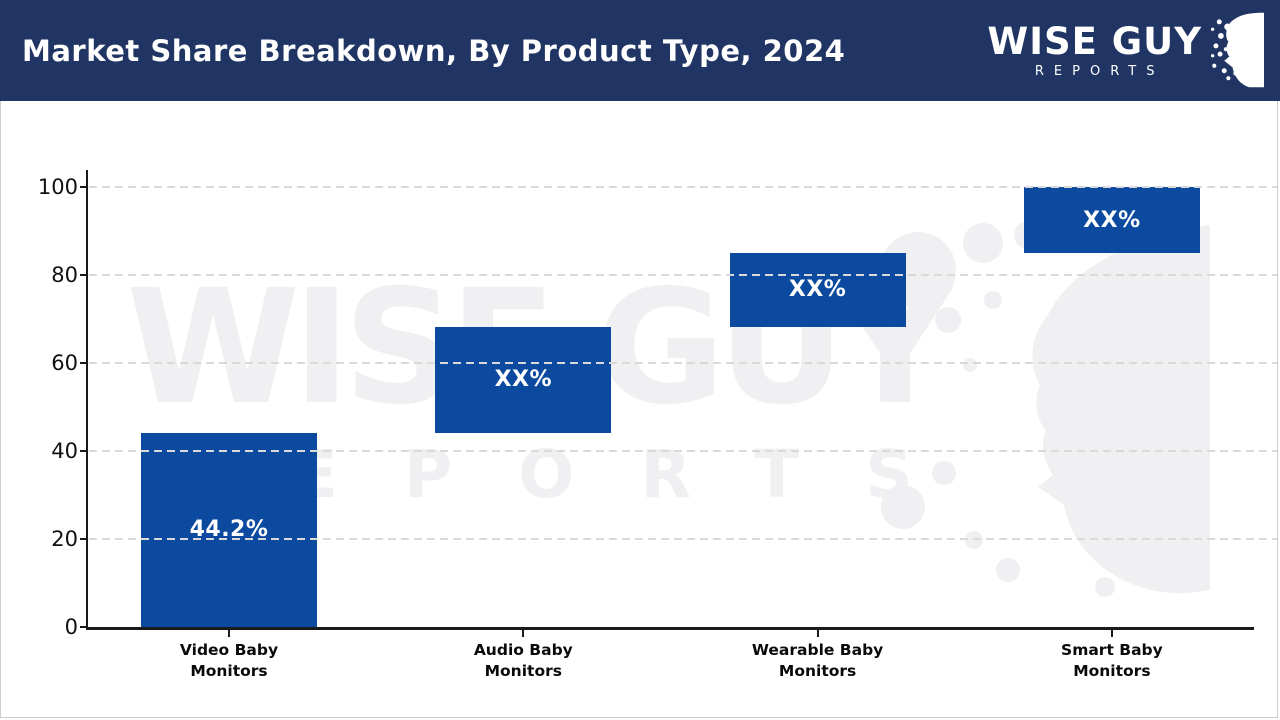  Describe the element at coordinates (64, 539) in the screenshot. I see `y-tick-label-20: 20` at that location.